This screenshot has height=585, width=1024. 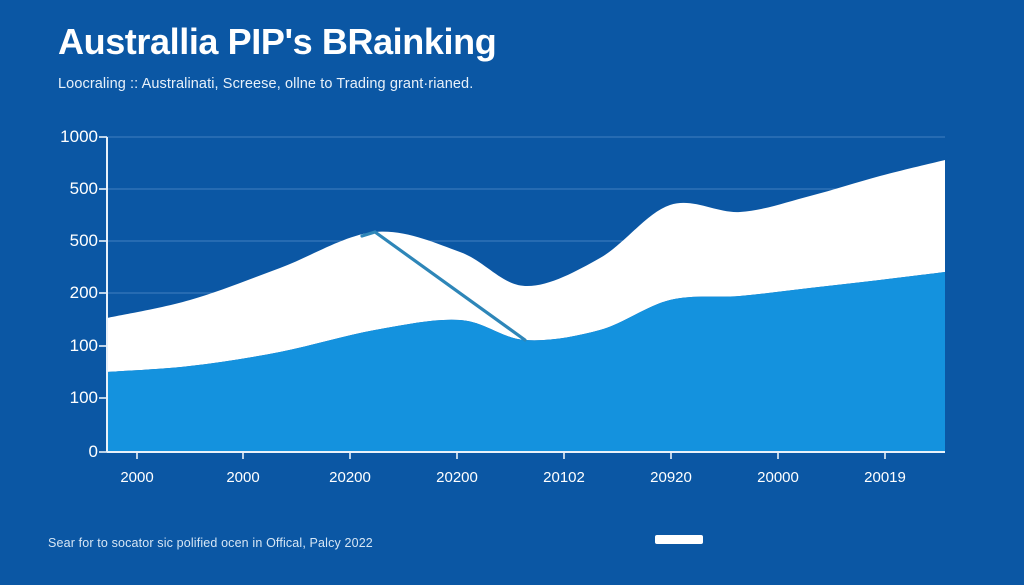 What do you see at coordinates (93, 451) in the screenshot?
I see `y-tick-label: 0` at bounding box center [93, 451].